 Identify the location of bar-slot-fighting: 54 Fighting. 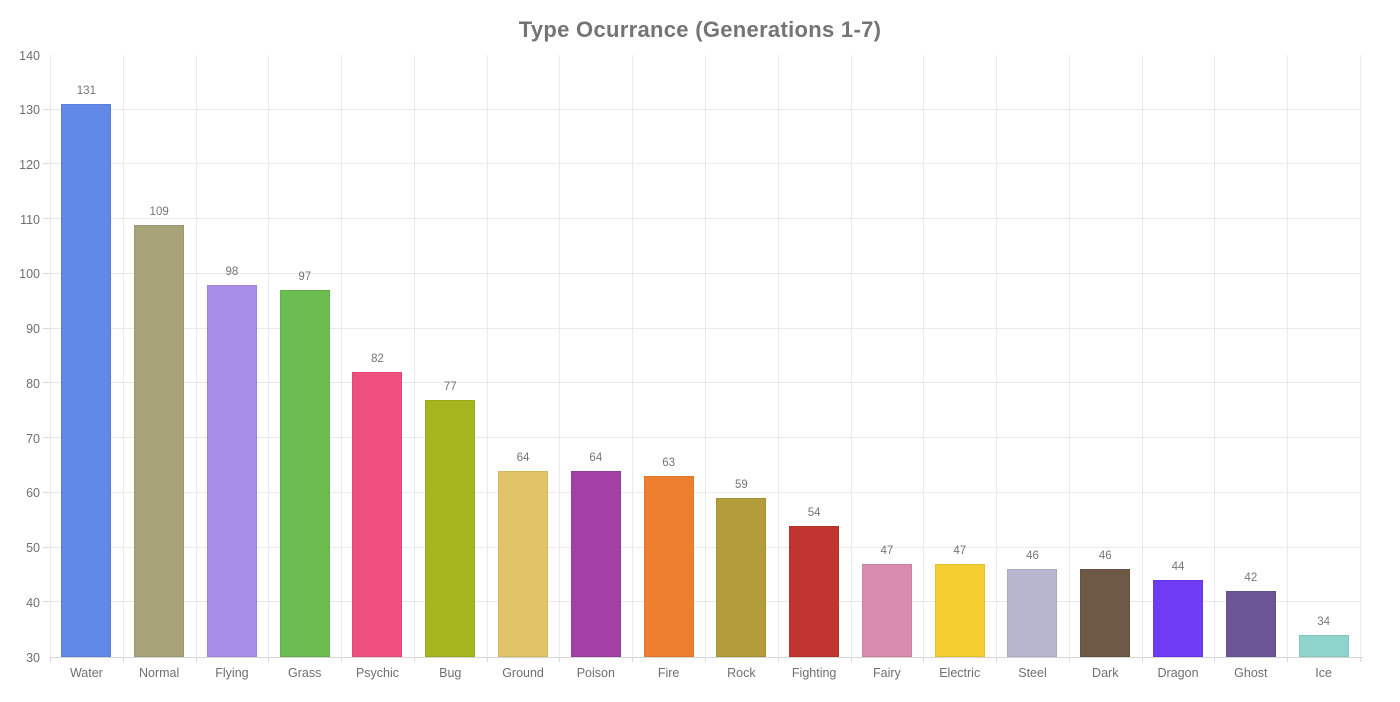
(814, 367).